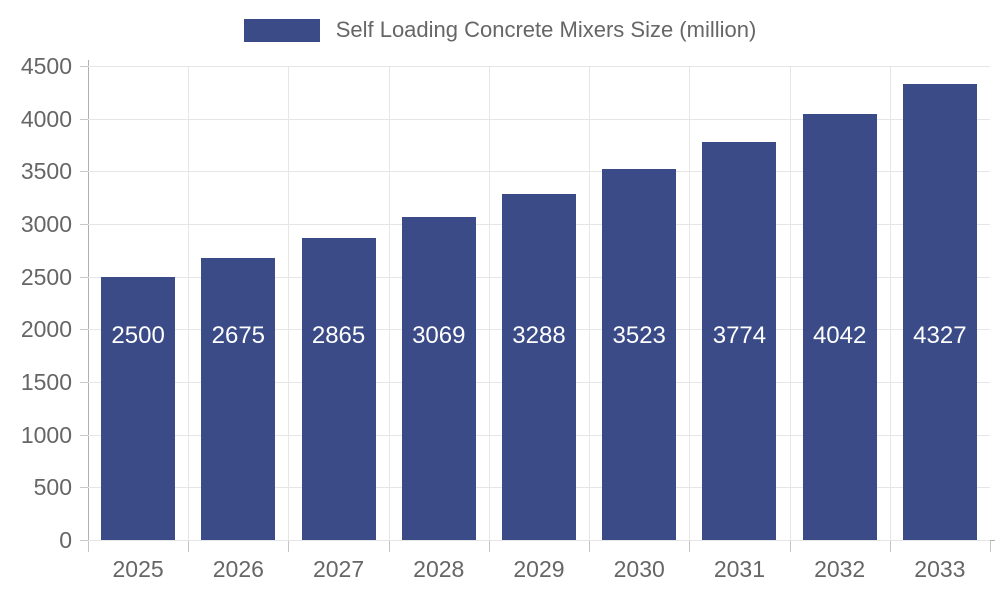 This screenshot has height=600, width=1000. I want to click on bar-value-label: 2865, so click(338, 335).